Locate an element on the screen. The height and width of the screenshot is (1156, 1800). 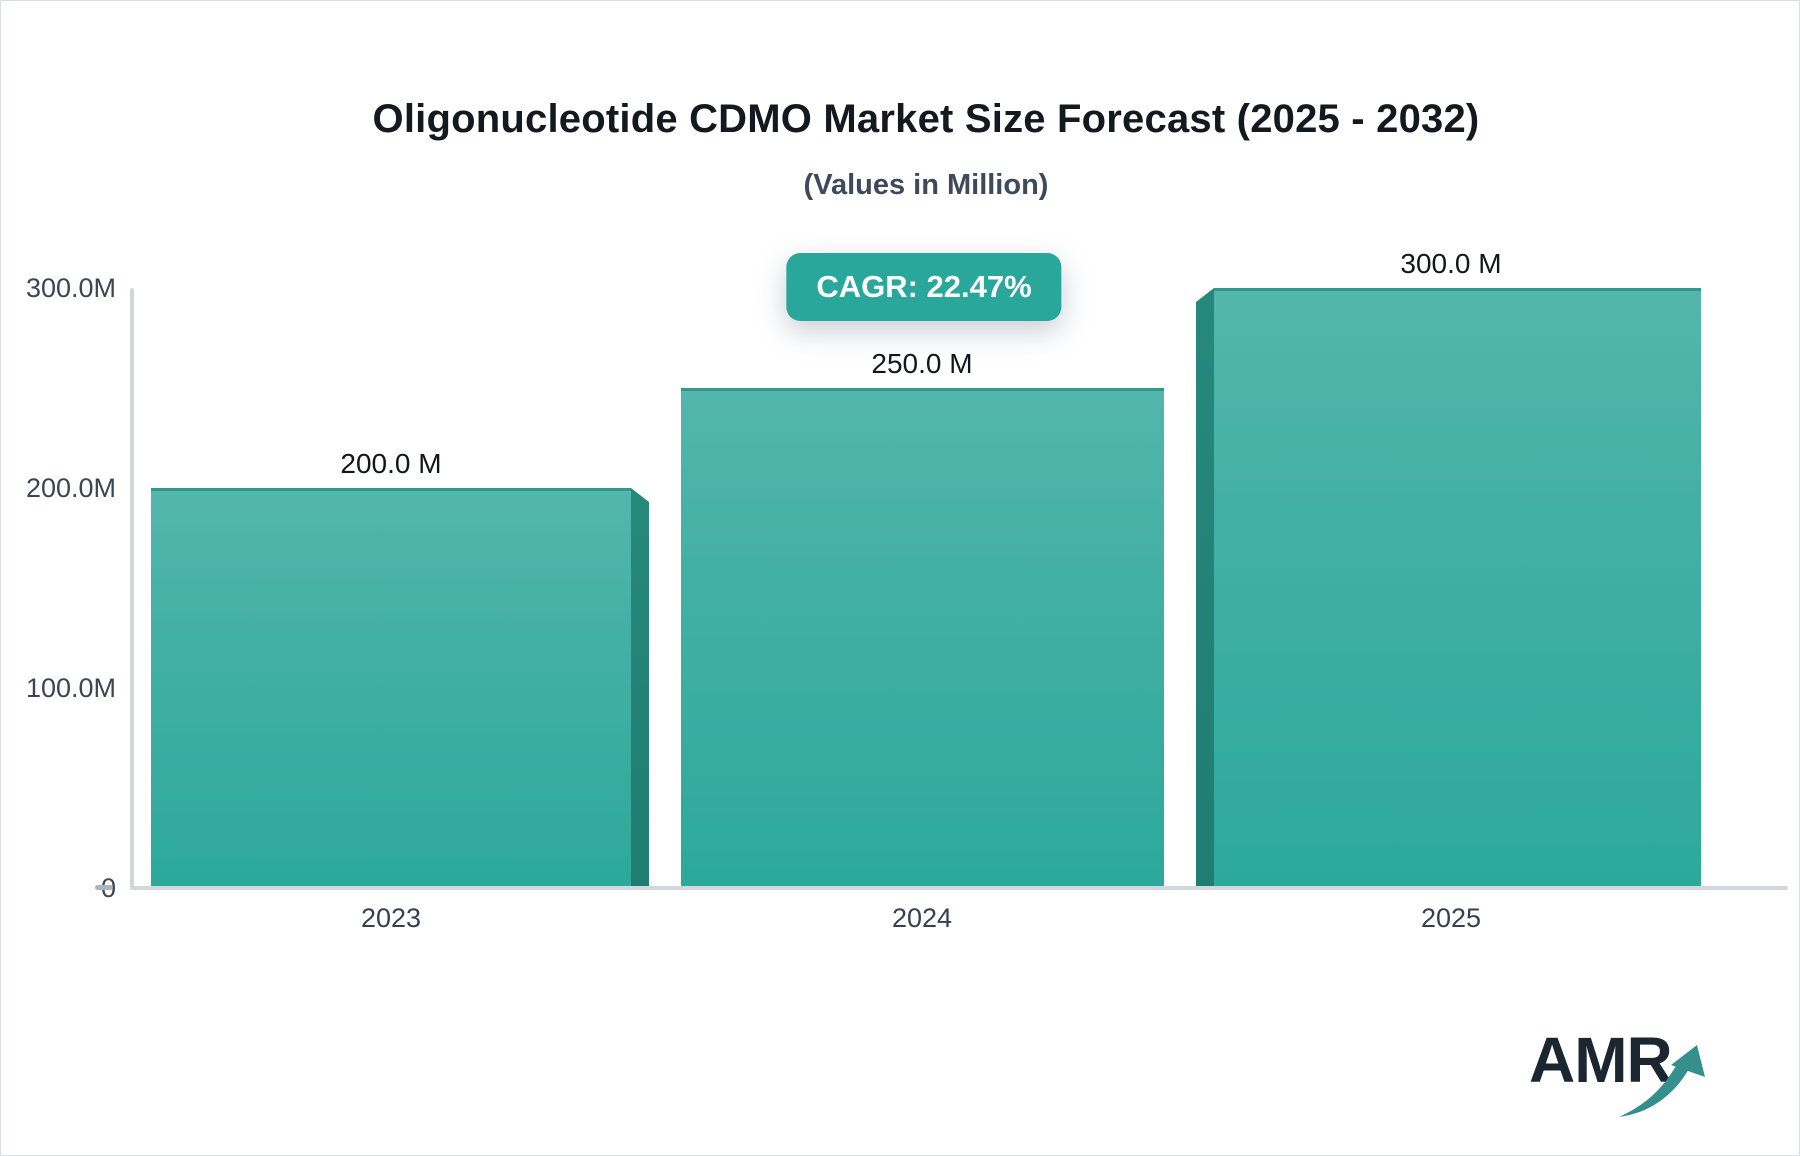
x-axis-label-2023: 2023 is located at coordinates (391, 918).